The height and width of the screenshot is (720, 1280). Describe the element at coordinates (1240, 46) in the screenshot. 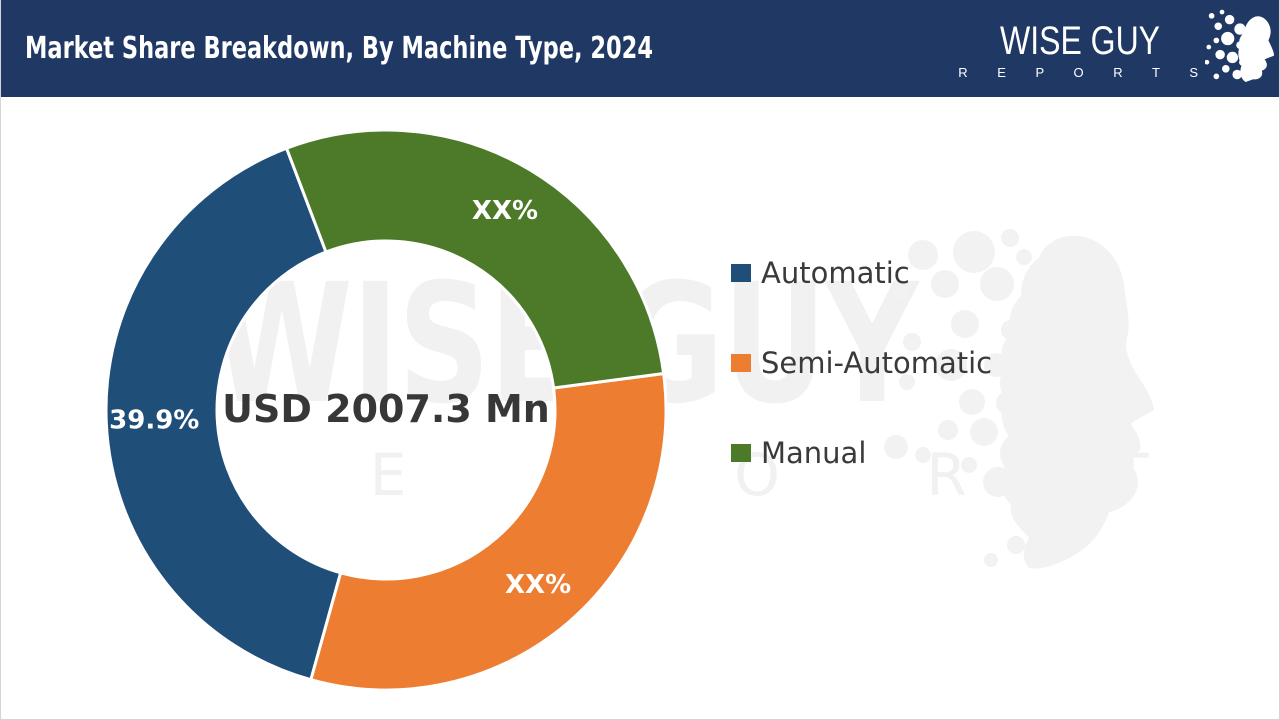

I see `logo-face-icon` at that location.